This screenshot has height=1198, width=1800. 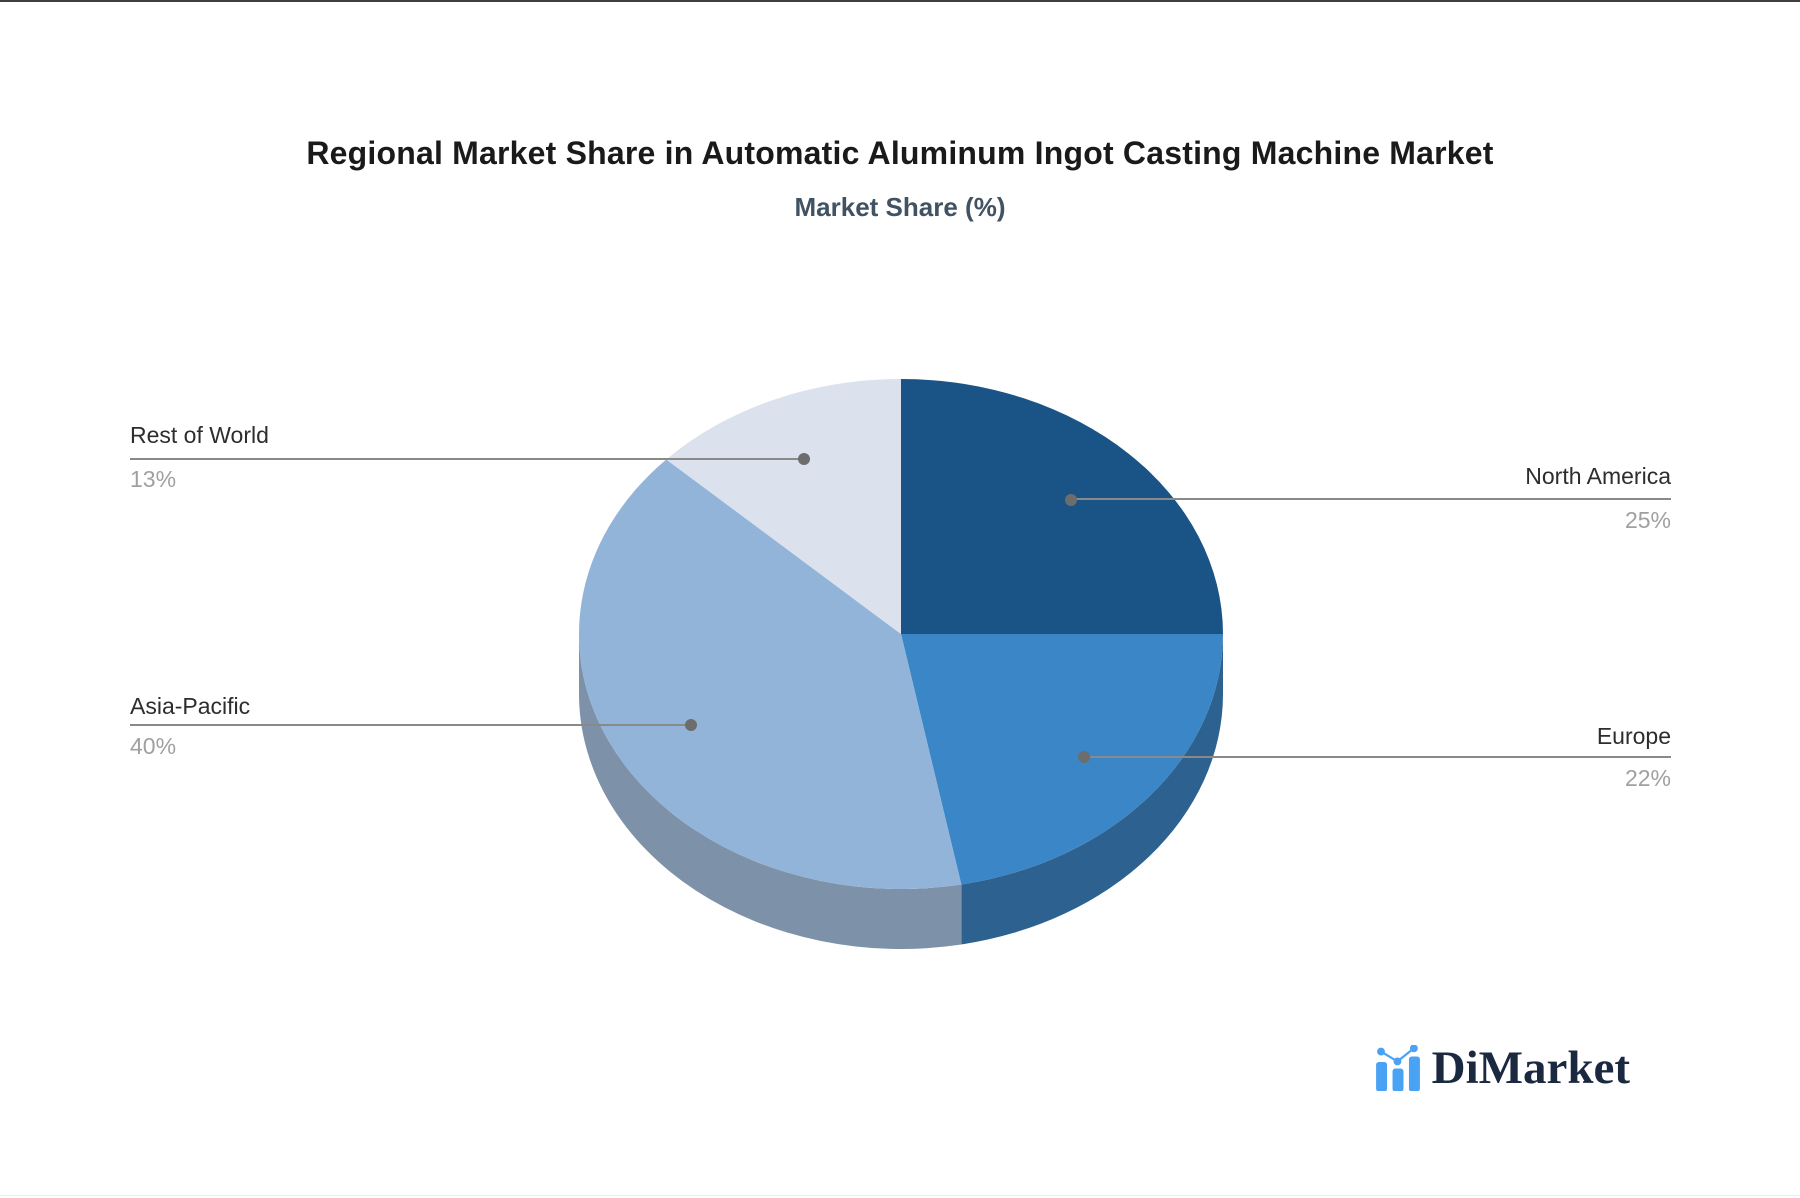 I want to click on leader-line-rest-of-world, so click(x=467, y=459).